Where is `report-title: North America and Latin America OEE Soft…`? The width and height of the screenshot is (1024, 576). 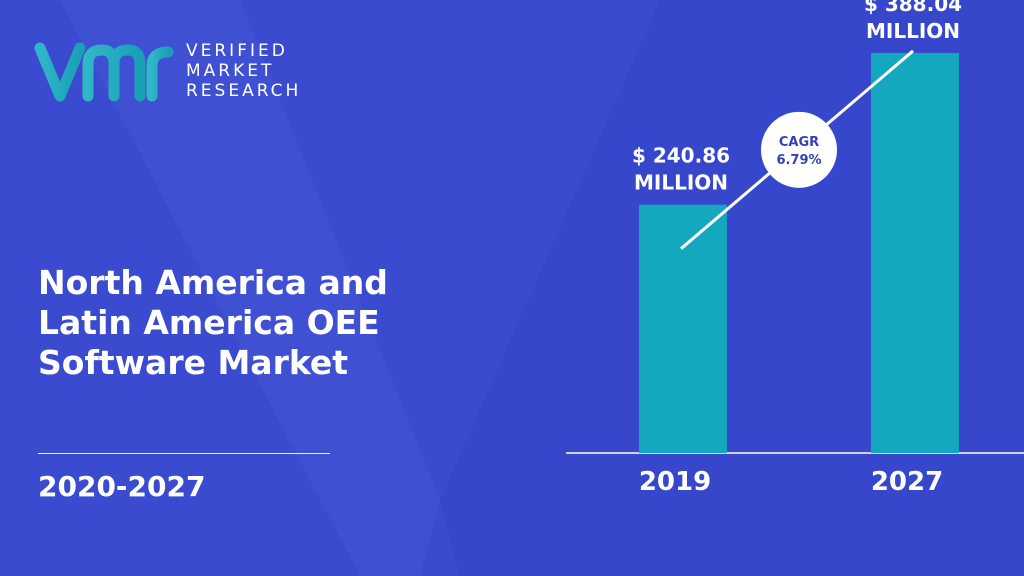
report-title: North America and Latin America OEE Soft… is located at coordinates (213, 322).